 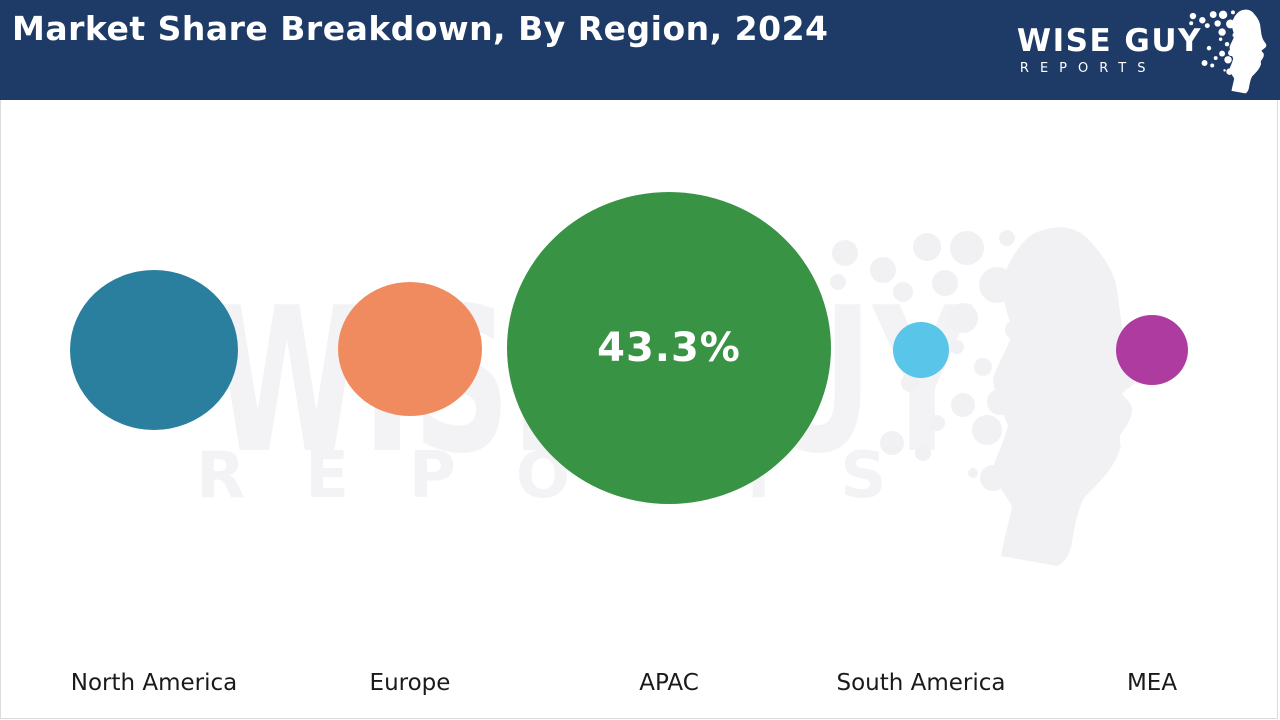 I want to click on category-label-south-america: South America, so click(x=921, y=683).